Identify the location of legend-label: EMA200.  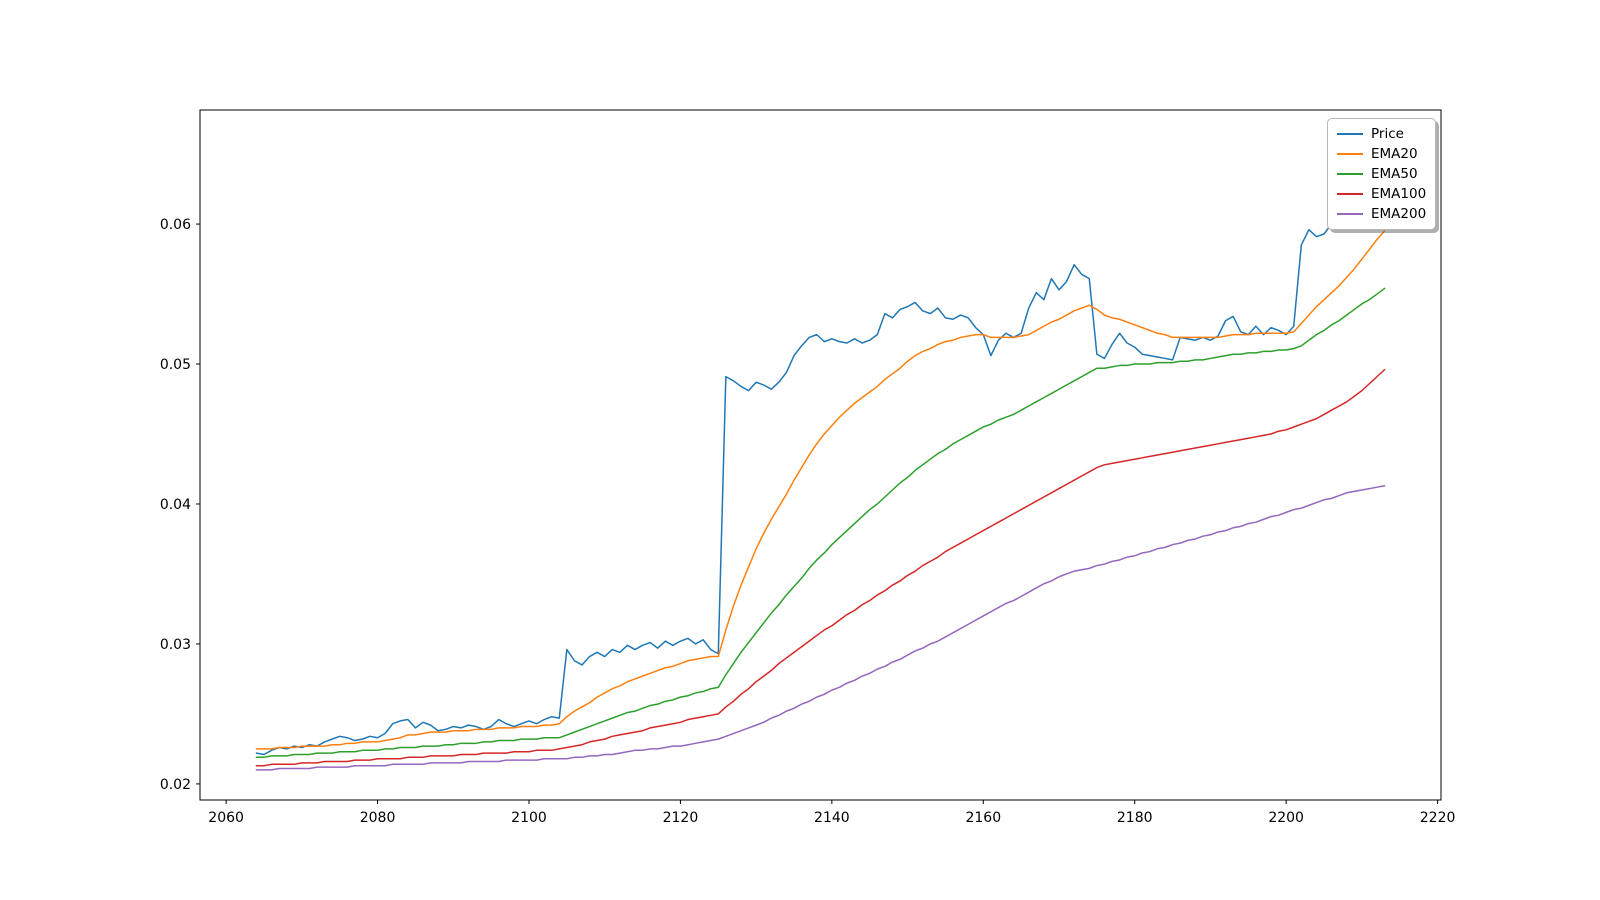
(1399, 214).